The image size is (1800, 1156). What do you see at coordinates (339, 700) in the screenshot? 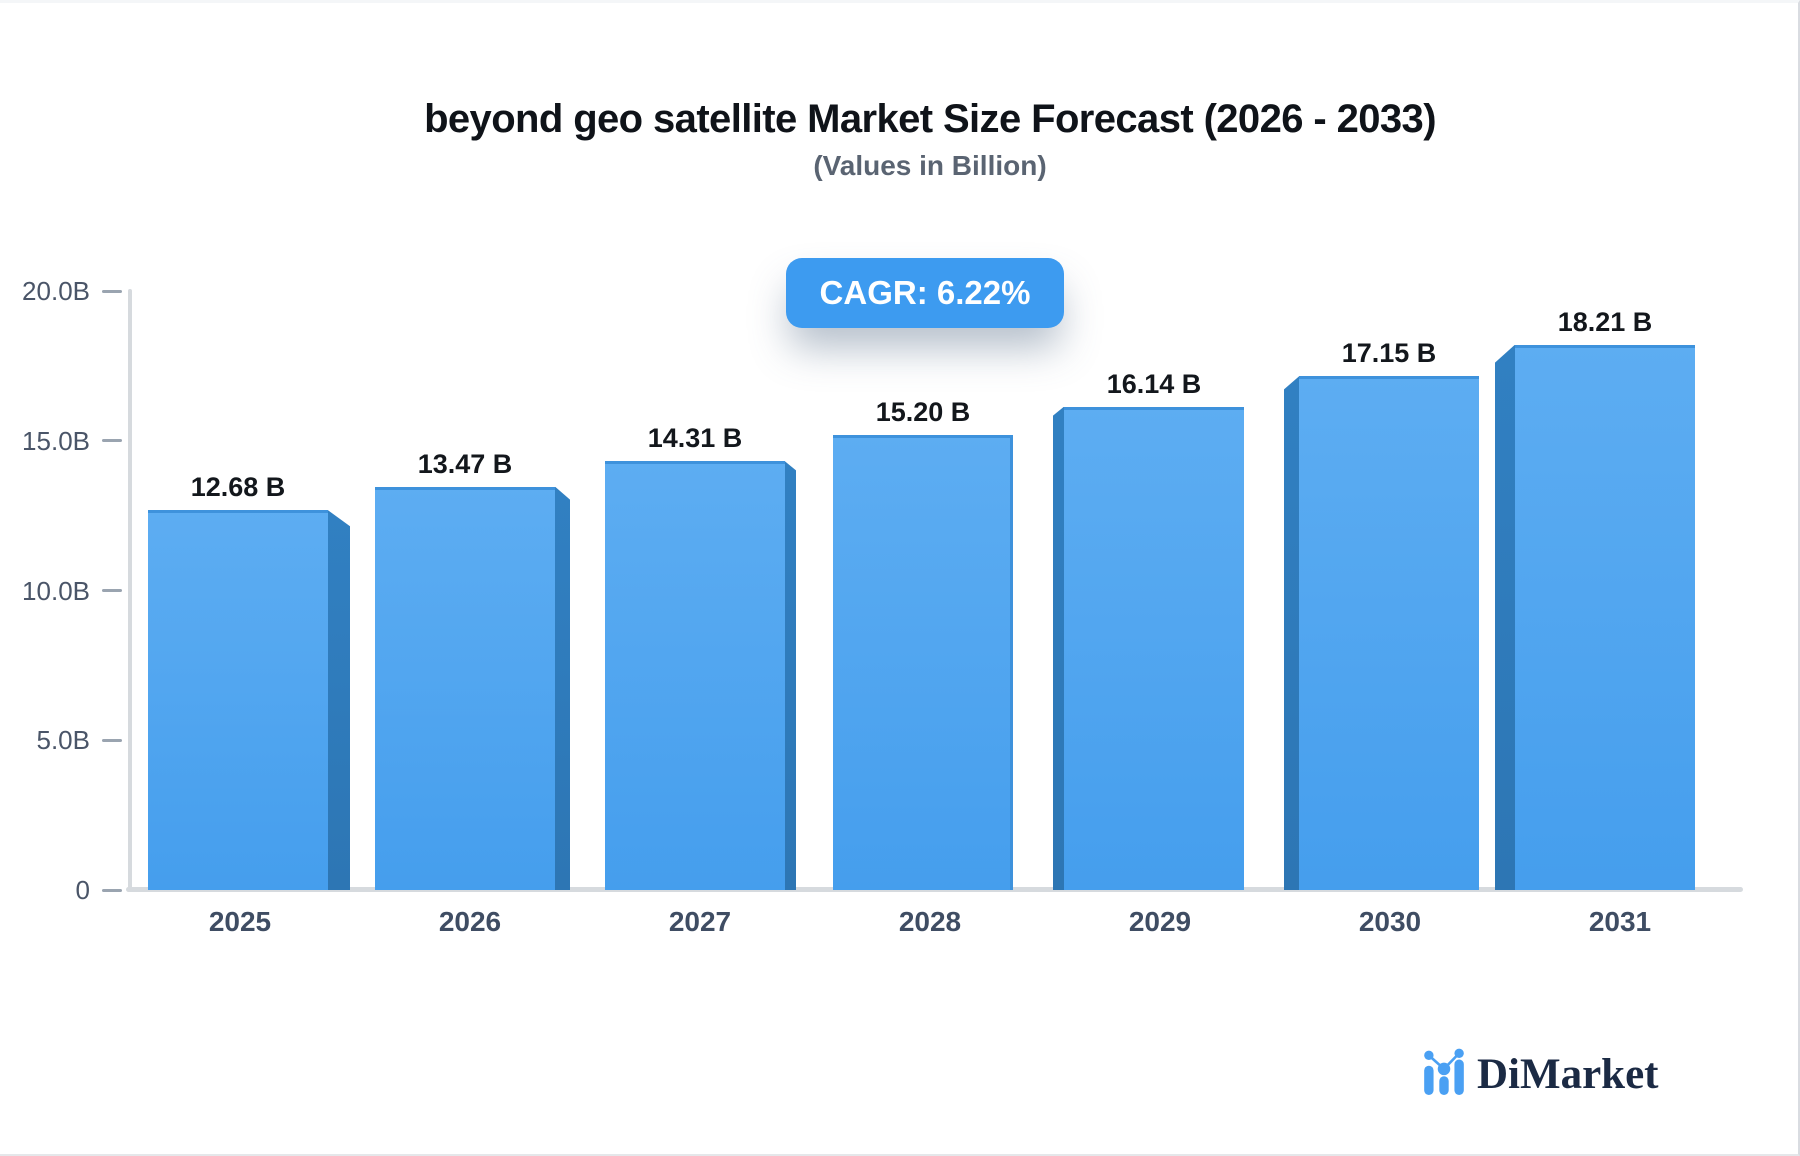
I see `bar-3d-side-2025` at bounding box center [339, 700].